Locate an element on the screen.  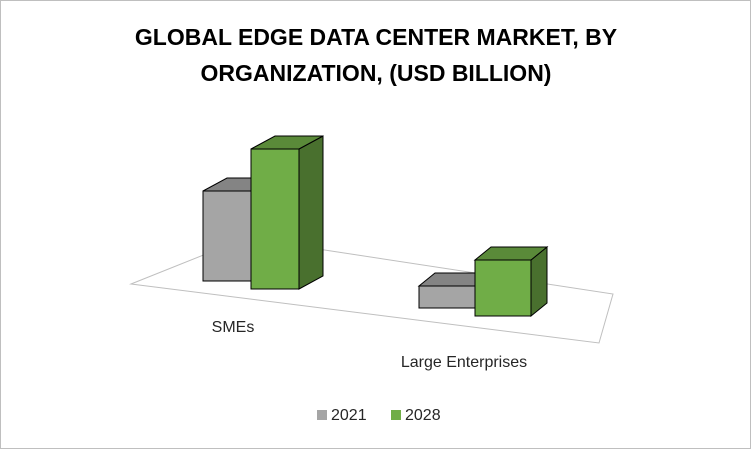
legend-label: 2028 is located at coordinates (423, 415).